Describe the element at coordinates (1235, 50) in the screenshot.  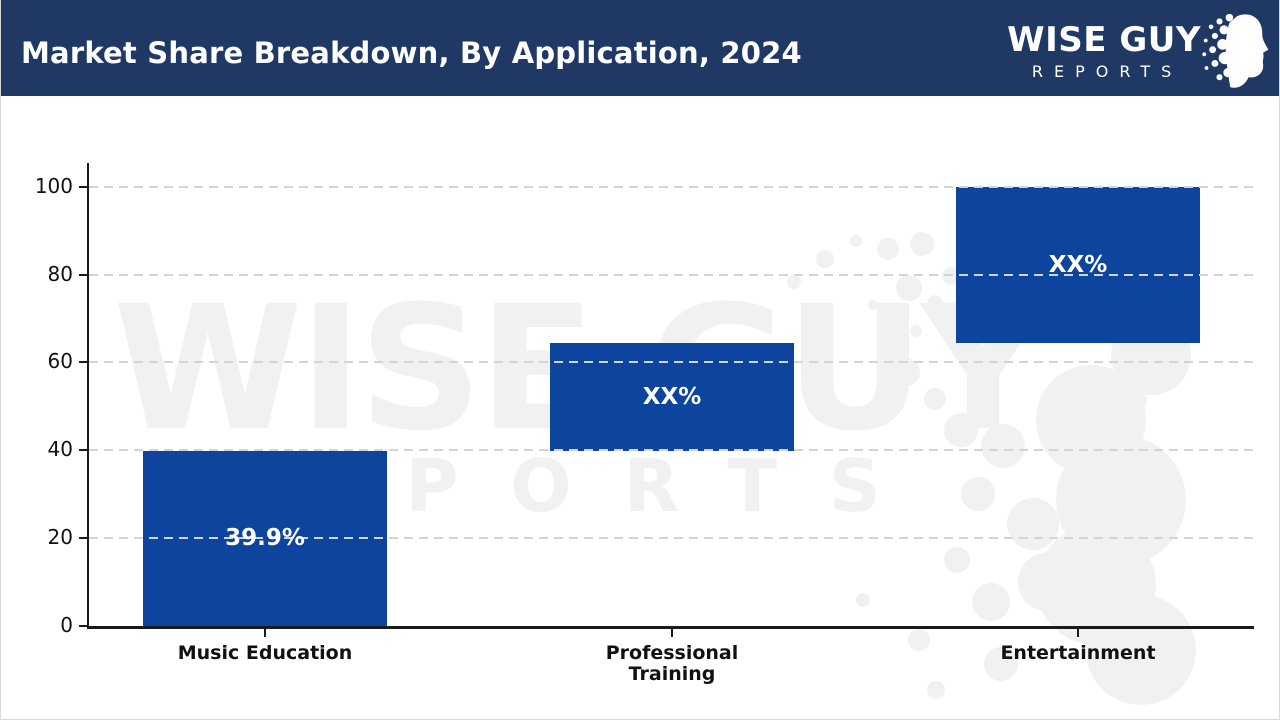
I see `brand-head-icon` at that location.